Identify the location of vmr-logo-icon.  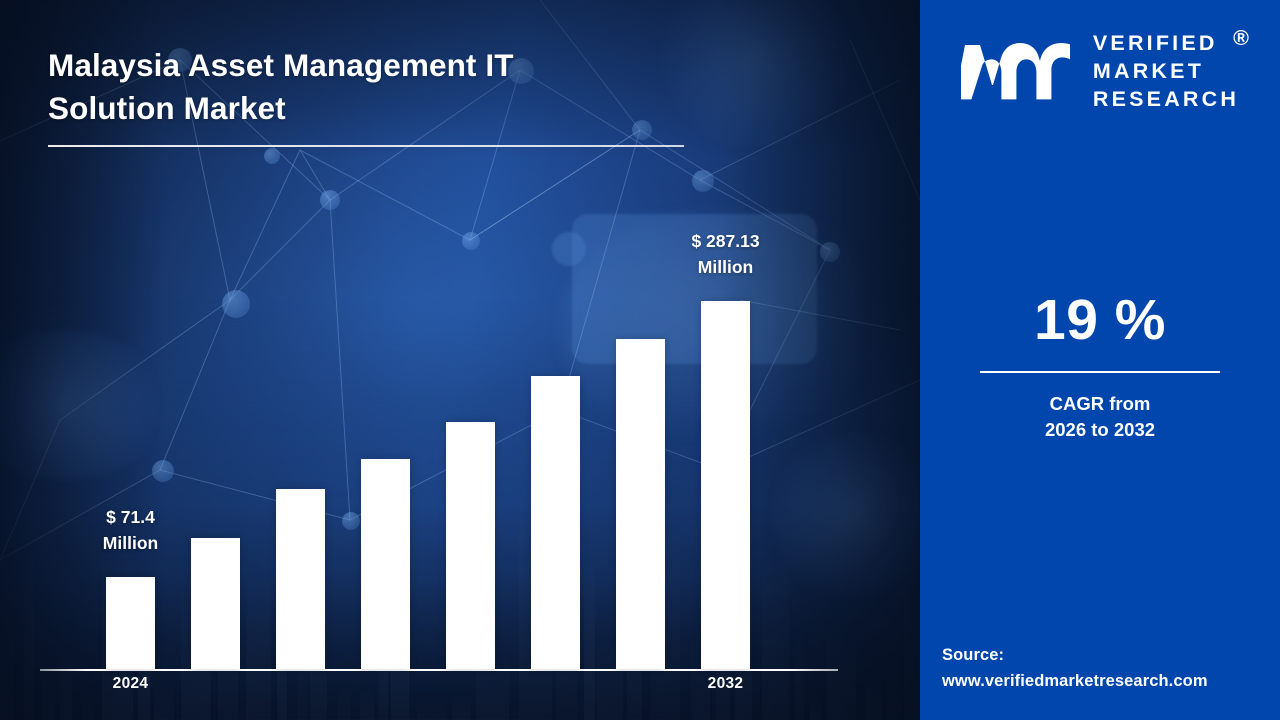
(1015, 71).